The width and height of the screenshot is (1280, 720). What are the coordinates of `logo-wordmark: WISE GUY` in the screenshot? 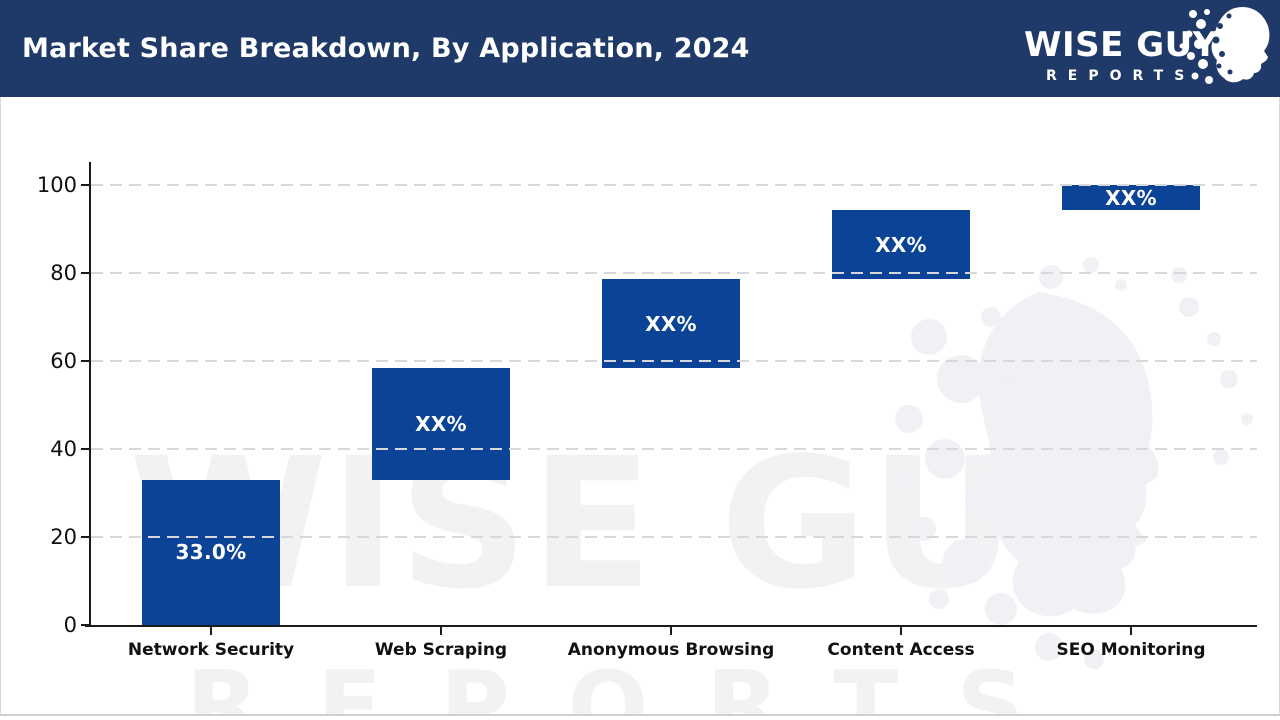 It's located at (1121, 45).